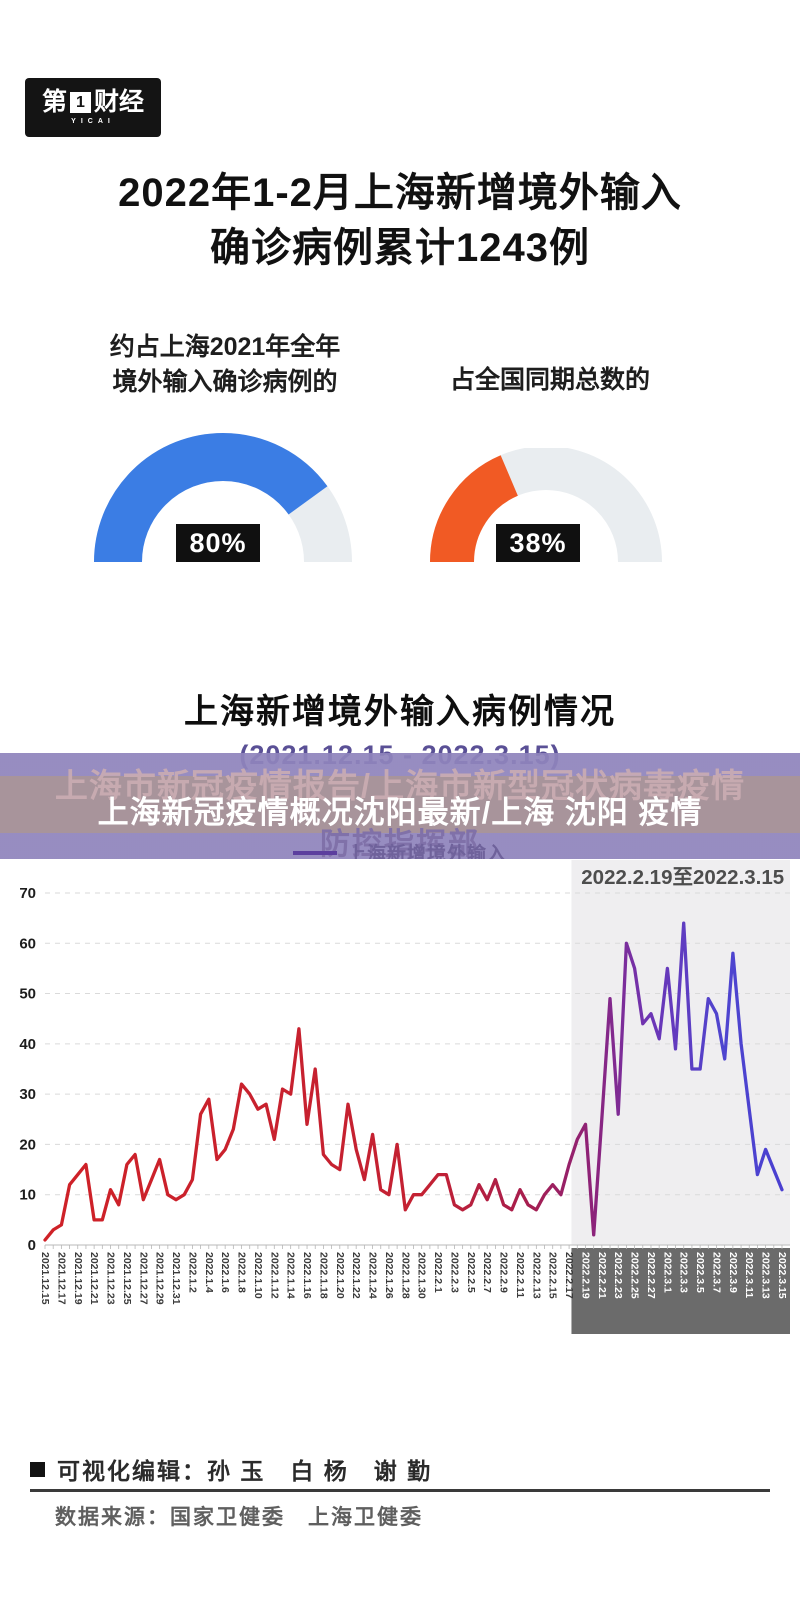 The height and width of the screenshot is (1615, 800). Describe the element at coordinates (520, 1275) in the screenshot. I see `svg-text: 2022.2.11` at that location.